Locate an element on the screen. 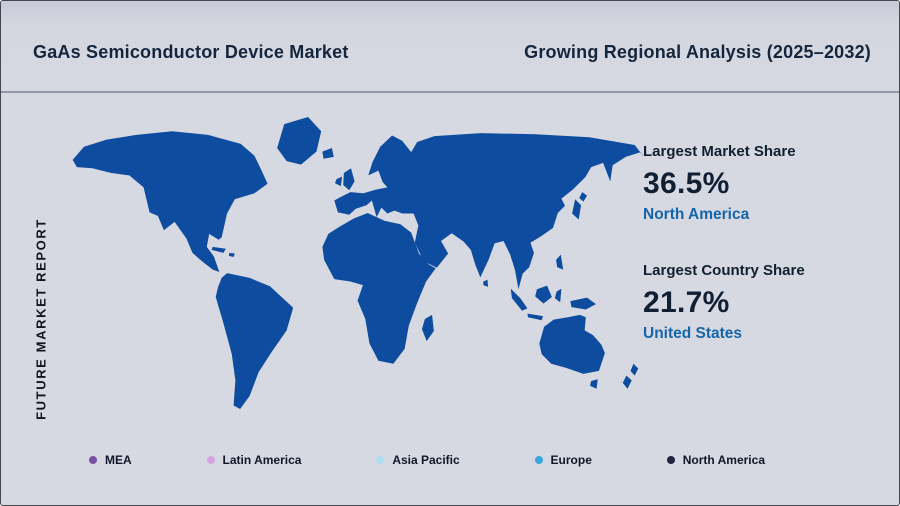 The image size is (900, 506). island-new-zealand-north is located at coordinates (634, 369).